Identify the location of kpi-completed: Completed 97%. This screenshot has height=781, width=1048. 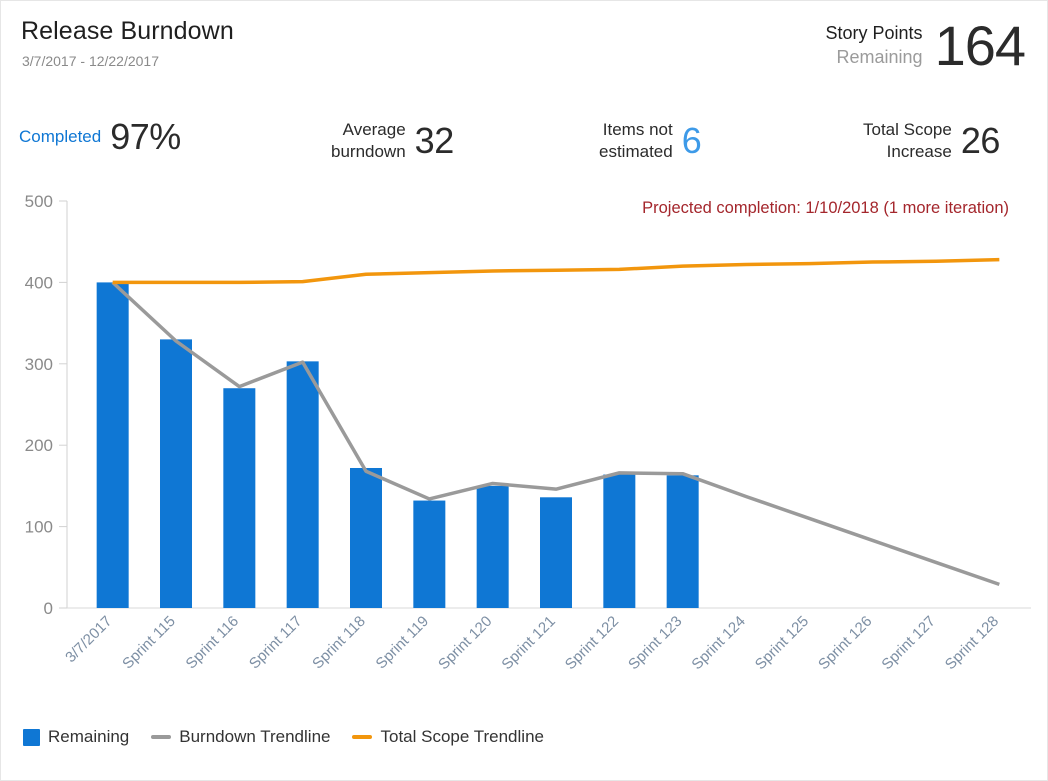
(100, 137).